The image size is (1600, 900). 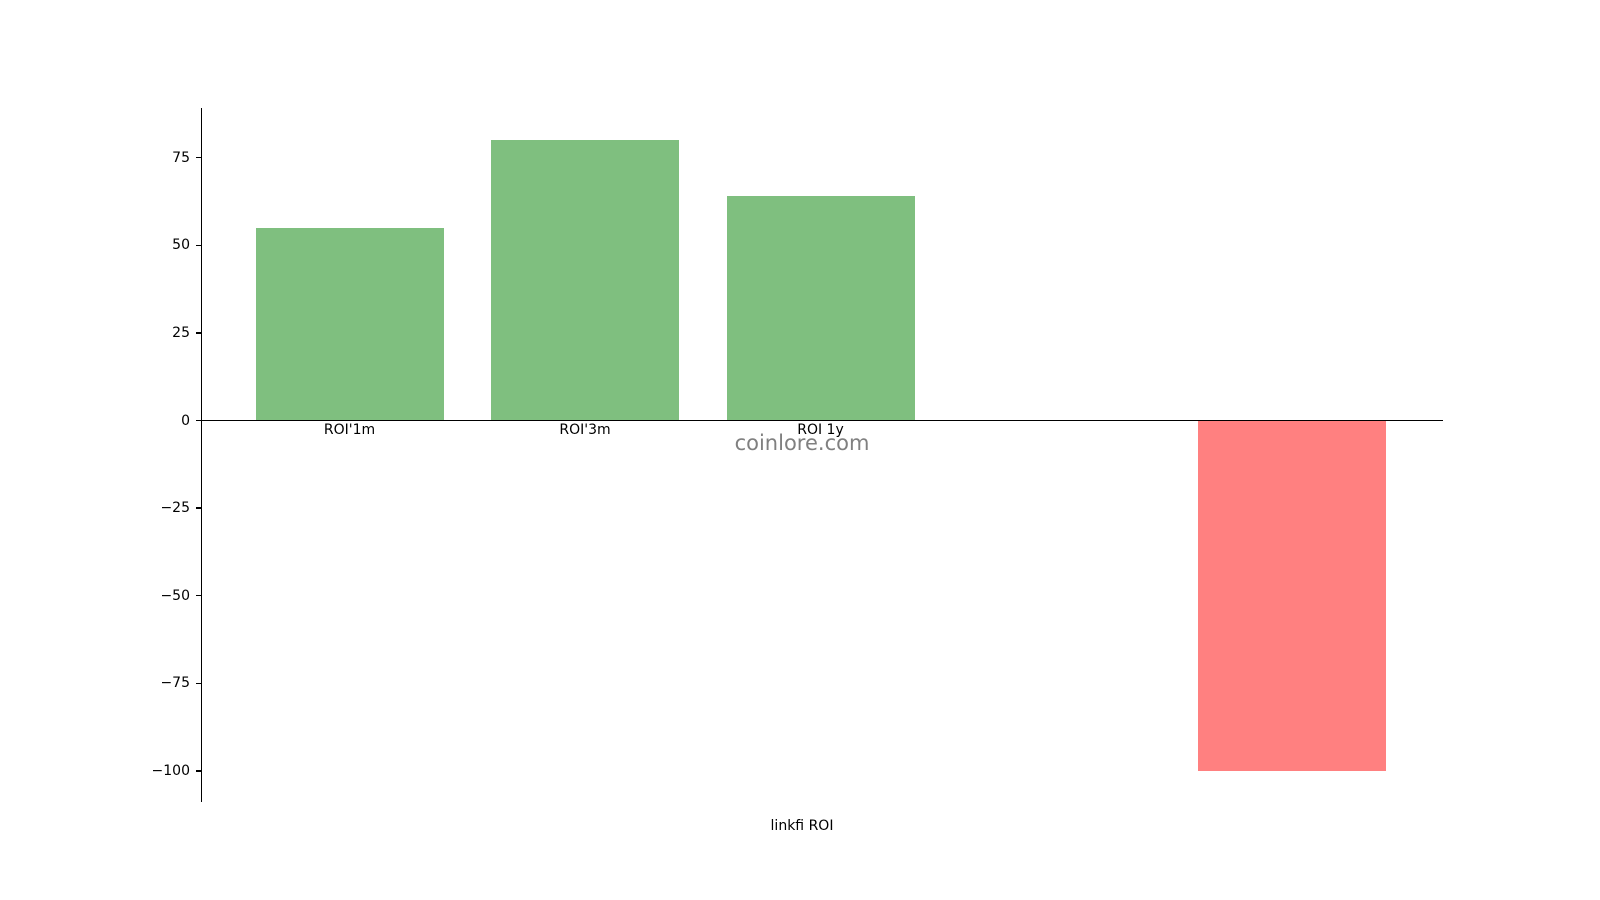 What do you see at coordinates (202, 455) in the screenshot?
I see `y-axis-spine` at bounding box center [202, 455].